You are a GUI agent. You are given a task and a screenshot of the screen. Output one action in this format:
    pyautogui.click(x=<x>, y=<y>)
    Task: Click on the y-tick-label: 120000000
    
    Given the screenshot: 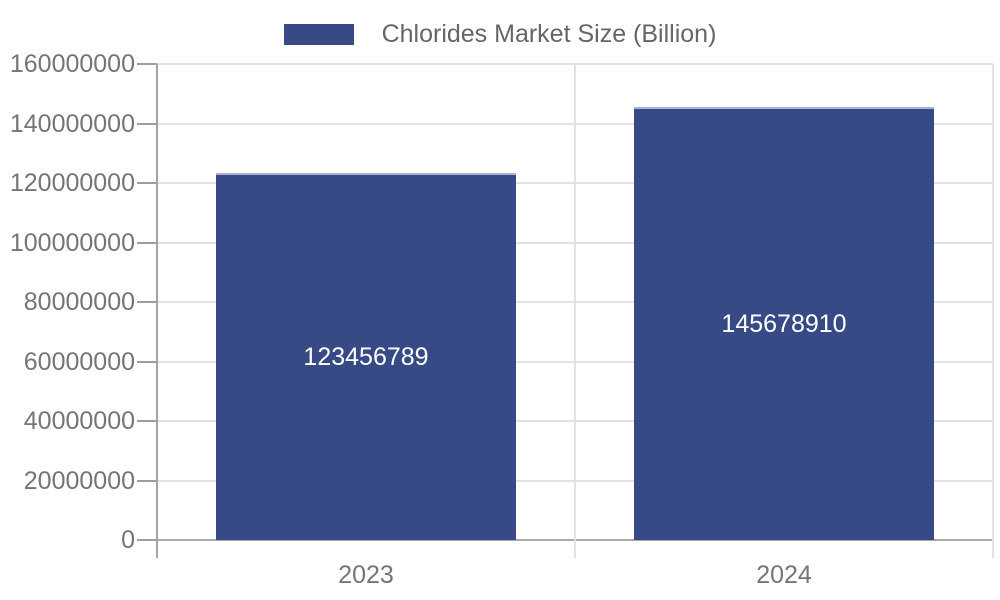 What is the action you would take?
    pyautogui.click(x=72, y=183)
    